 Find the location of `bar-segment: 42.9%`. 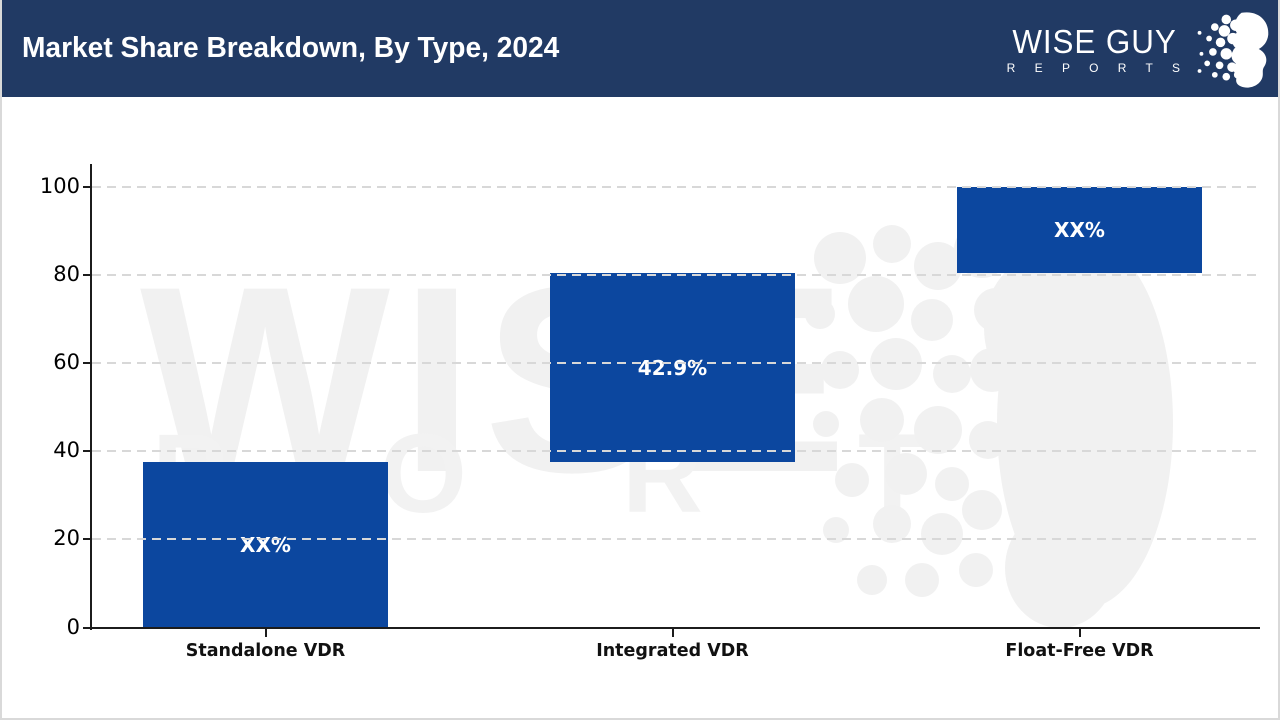

bar-segment: 42.9% is located at coordinates (672, 367).